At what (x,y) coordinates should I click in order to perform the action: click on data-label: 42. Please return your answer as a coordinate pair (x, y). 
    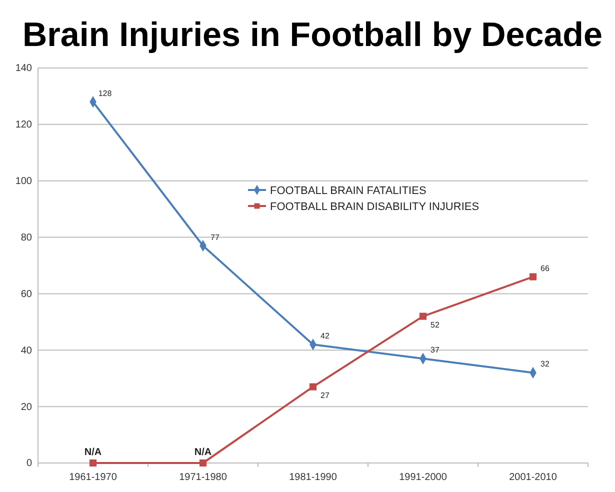
    Looking at the image, I should click on (325, 336).